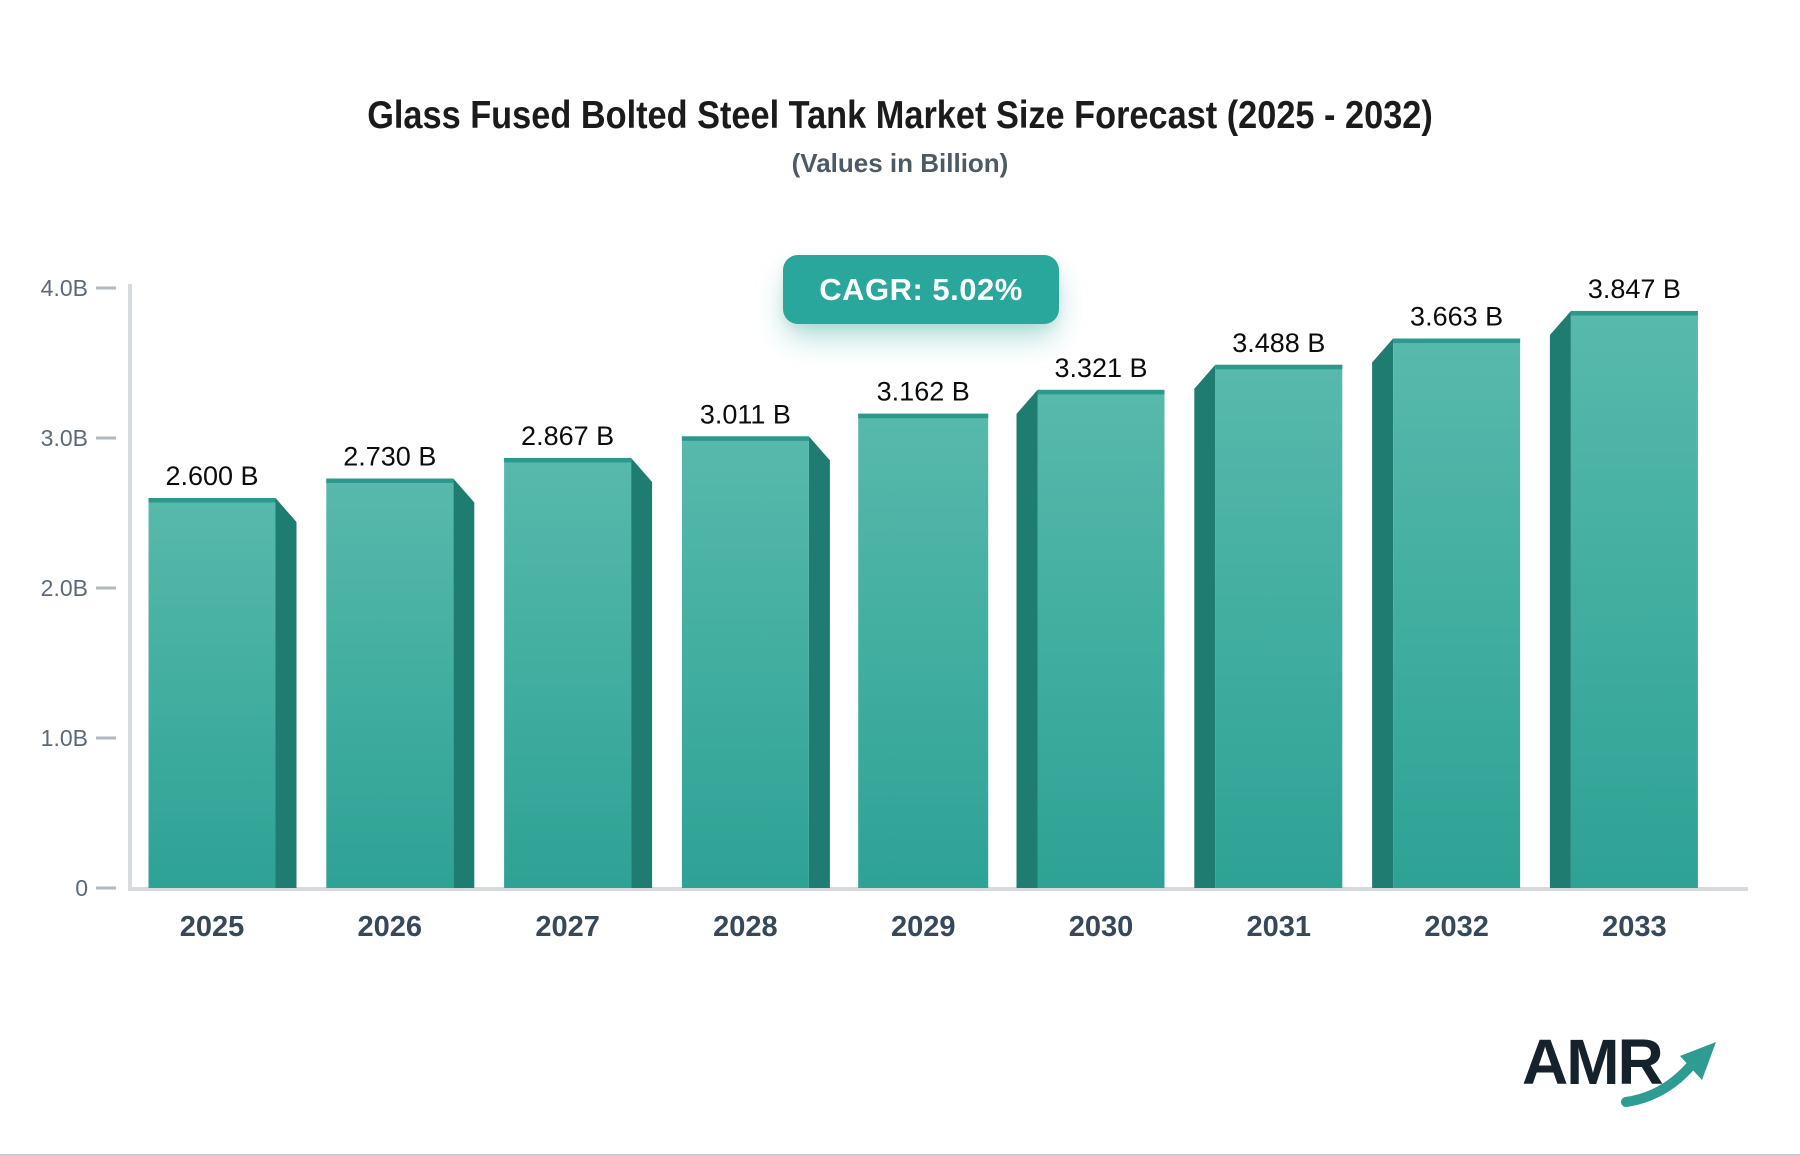 The width and height of the screenshot is (1800, 1156). I want to click on bar-value-label: 2.730 B, so click(389, 457).